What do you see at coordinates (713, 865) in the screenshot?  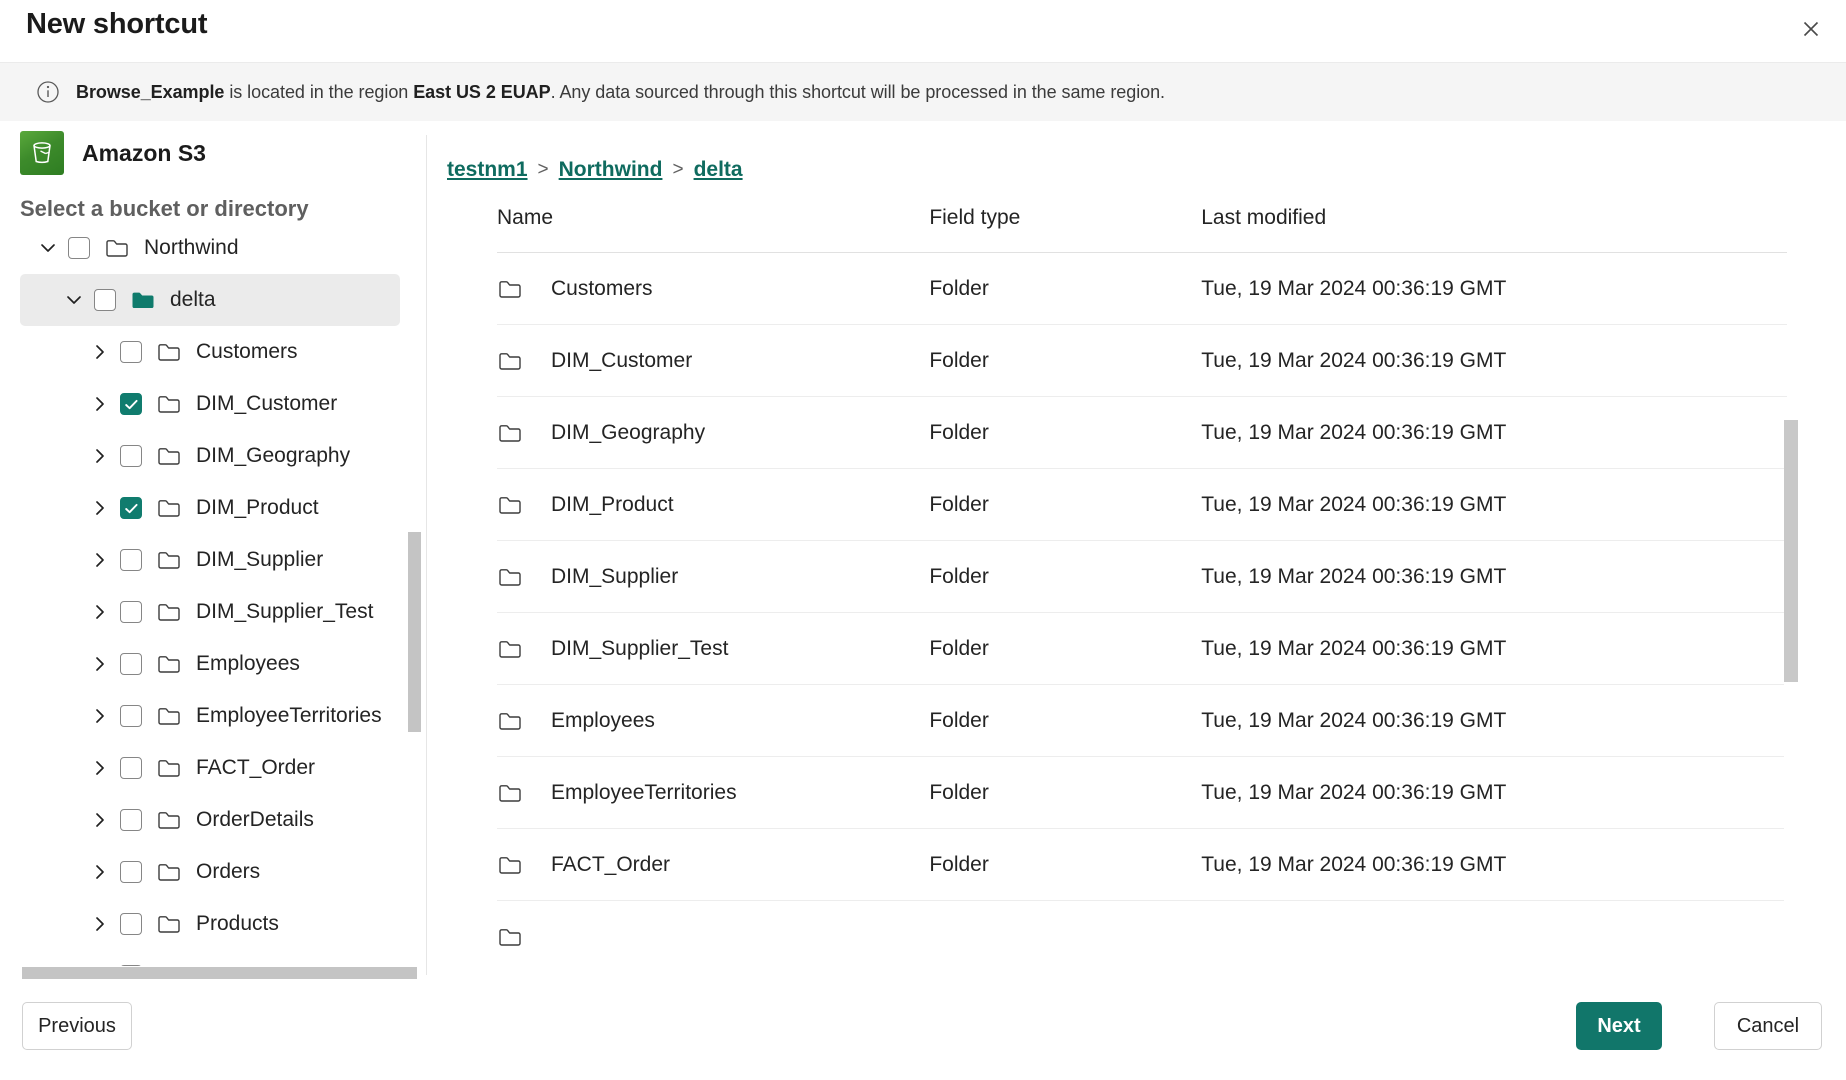 I see `name-cell-content: FACT_Order` at bounding box center [713, 865].